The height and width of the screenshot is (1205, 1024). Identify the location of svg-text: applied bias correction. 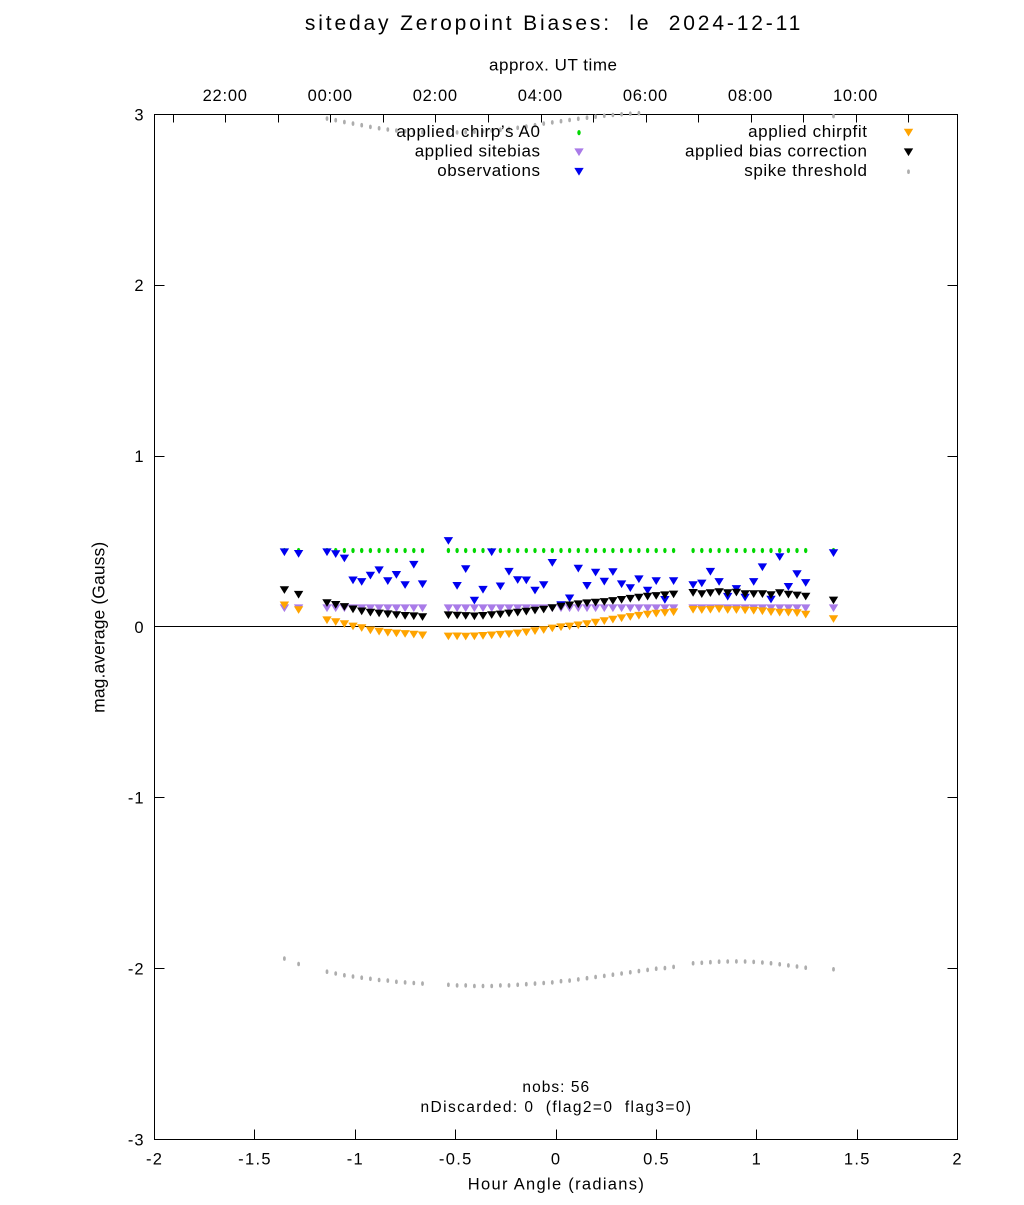
(776, 150).